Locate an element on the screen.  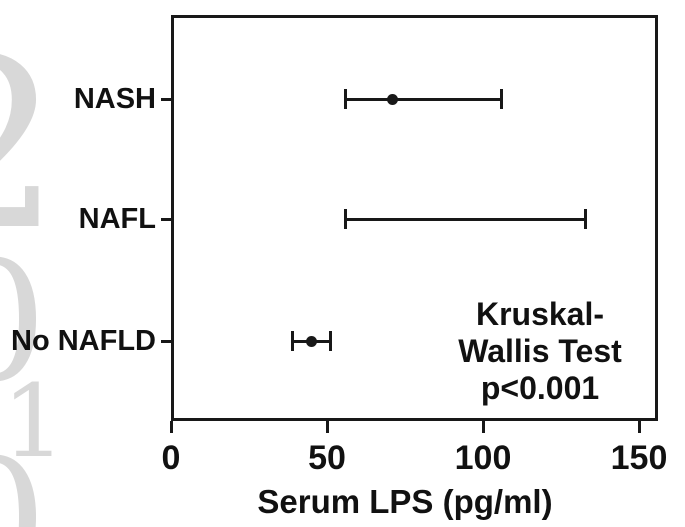
stat-annotation-line: p<0.001 is located at coordinates (540, 388).